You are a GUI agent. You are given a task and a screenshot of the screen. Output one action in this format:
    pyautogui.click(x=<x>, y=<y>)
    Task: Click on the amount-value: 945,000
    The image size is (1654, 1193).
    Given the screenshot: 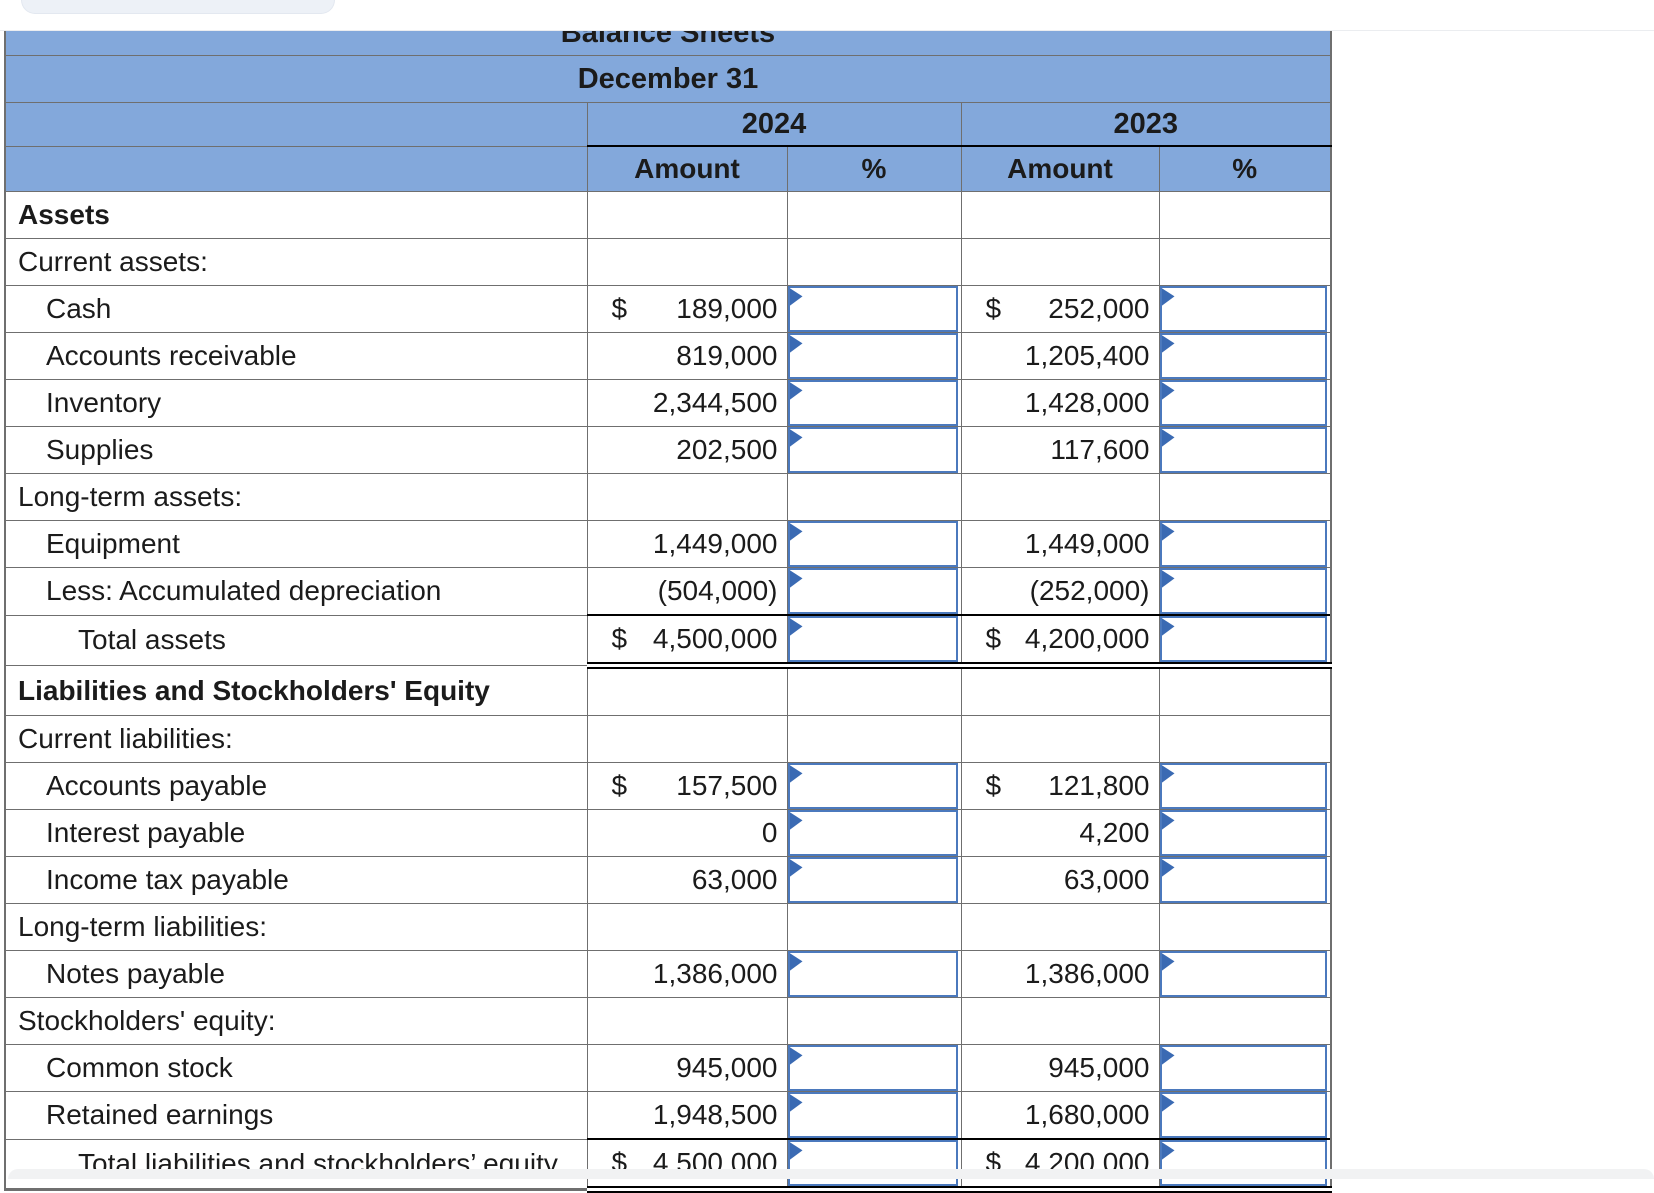 What is the action you would take?
    pyautogui.click(x=727, y=1067)
    